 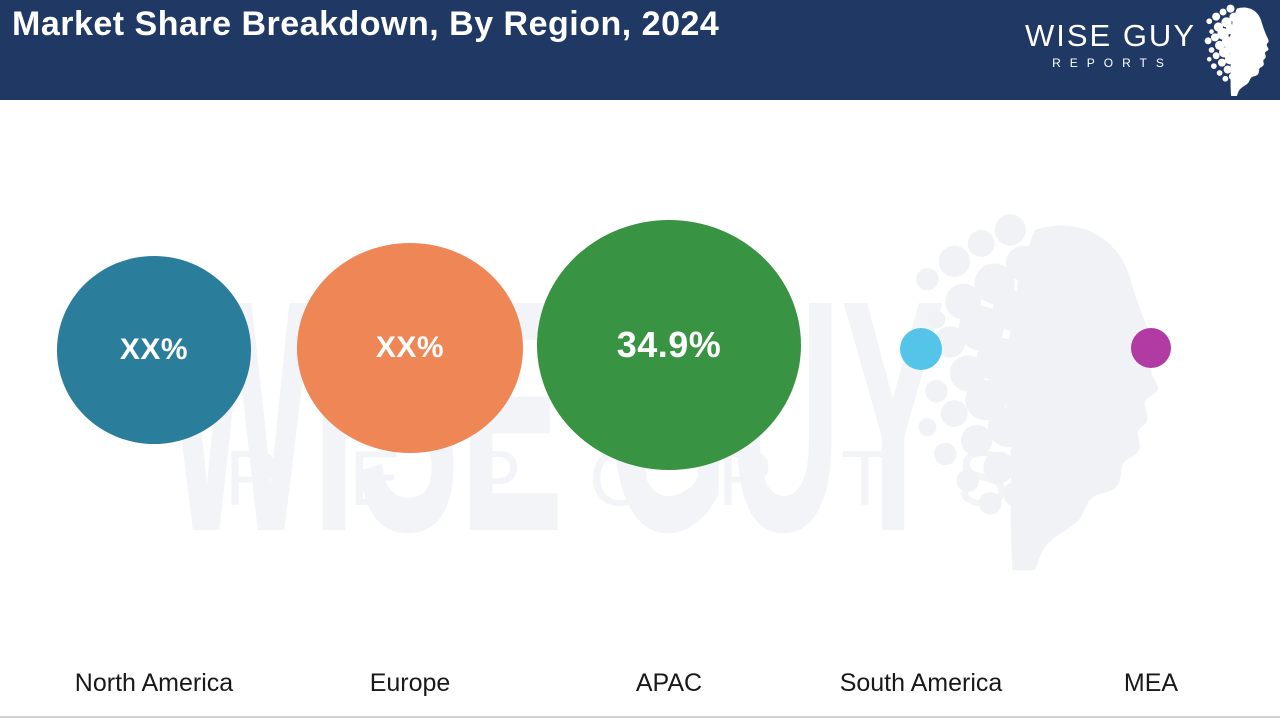 I want to click on bubble-apac: 34.9%, so click(x=669, y=345).